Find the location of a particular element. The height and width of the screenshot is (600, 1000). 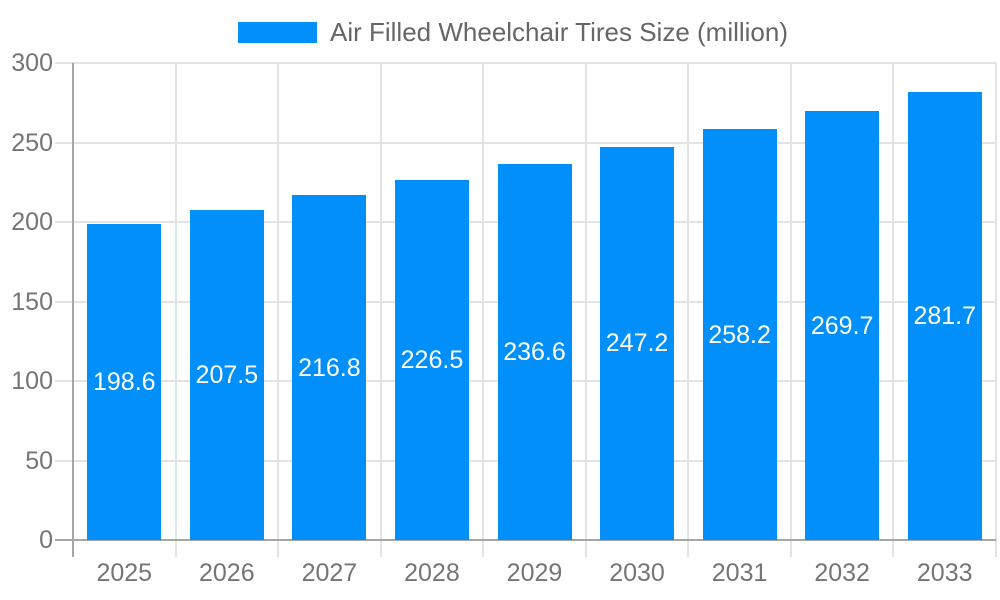

bar-value-label: 258.2 is located at coordinates (739, 334).